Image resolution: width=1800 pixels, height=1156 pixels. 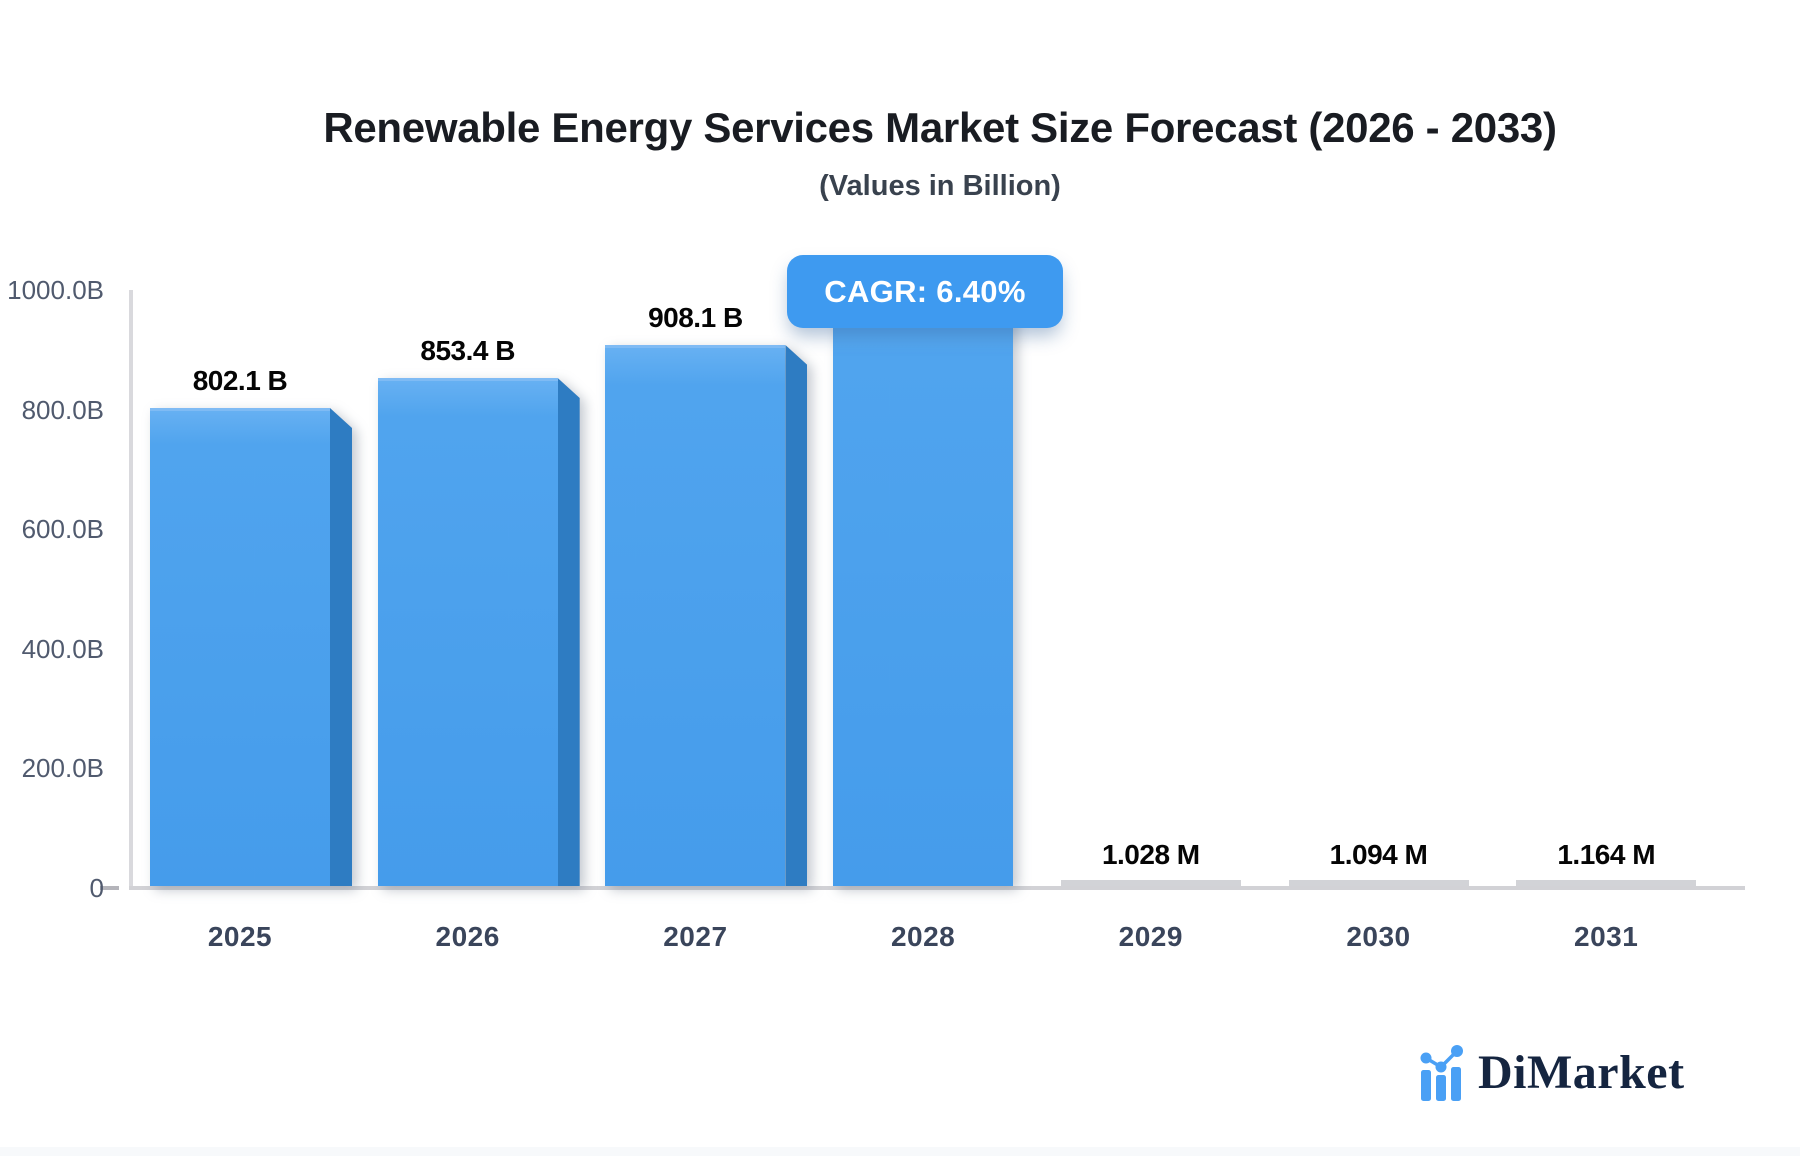 I want to click on x-tick-label-2027: 2027, so click(x=695, y=936).